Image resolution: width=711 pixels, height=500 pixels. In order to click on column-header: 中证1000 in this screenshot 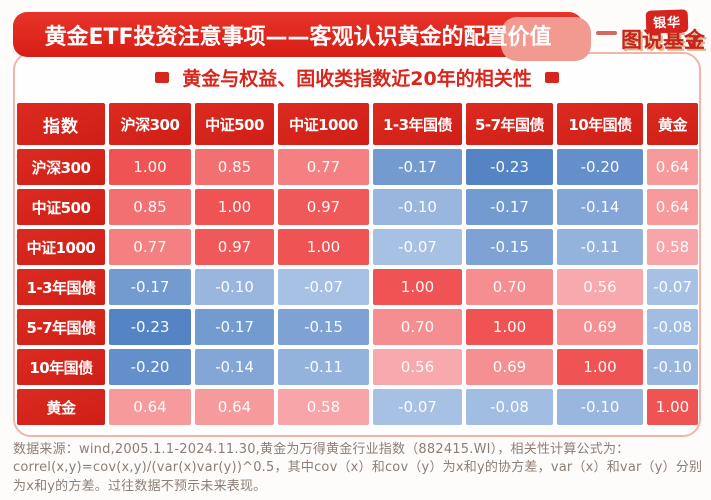, I will do `click(323, 124)`.